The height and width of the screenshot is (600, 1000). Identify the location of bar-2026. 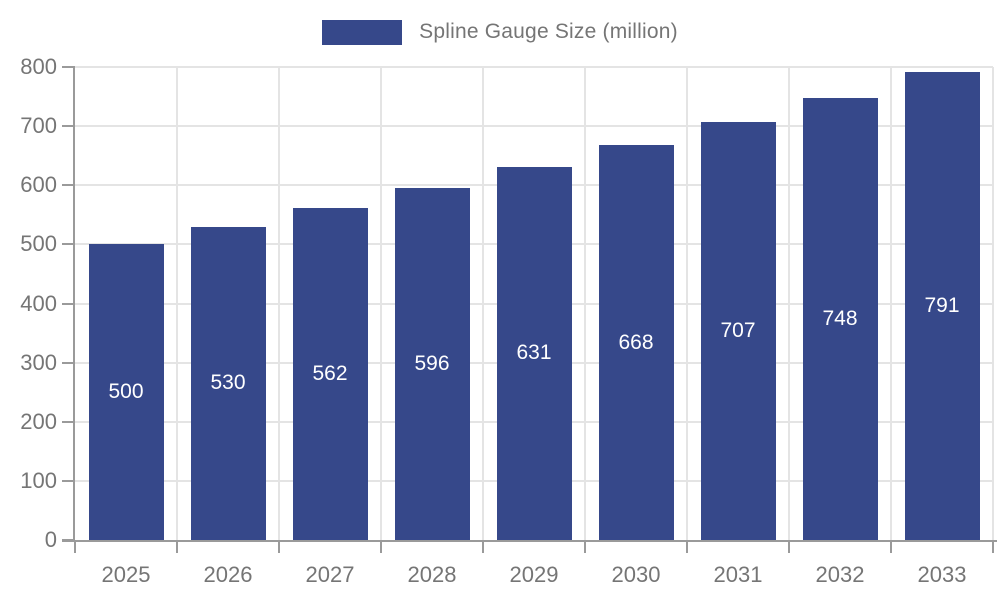
(228, 383).